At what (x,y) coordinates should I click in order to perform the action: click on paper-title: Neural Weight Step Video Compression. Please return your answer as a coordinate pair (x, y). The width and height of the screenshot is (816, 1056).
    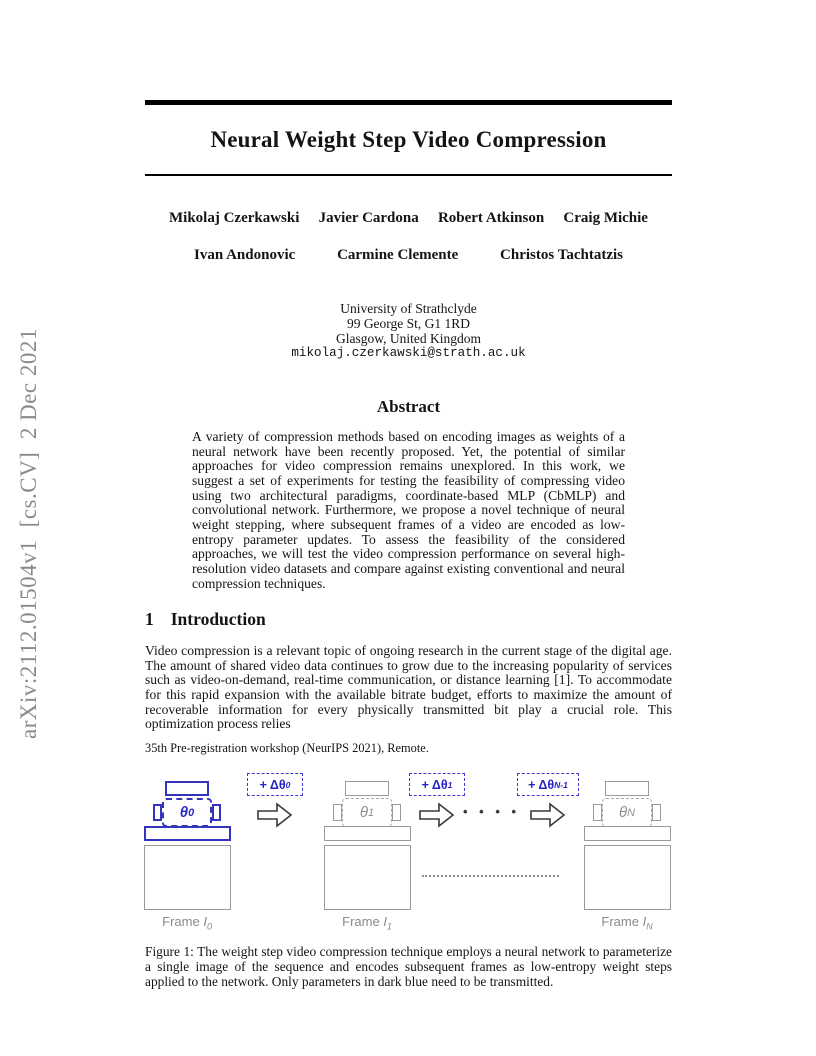
    Looking at the image, I should click on (408, 139).